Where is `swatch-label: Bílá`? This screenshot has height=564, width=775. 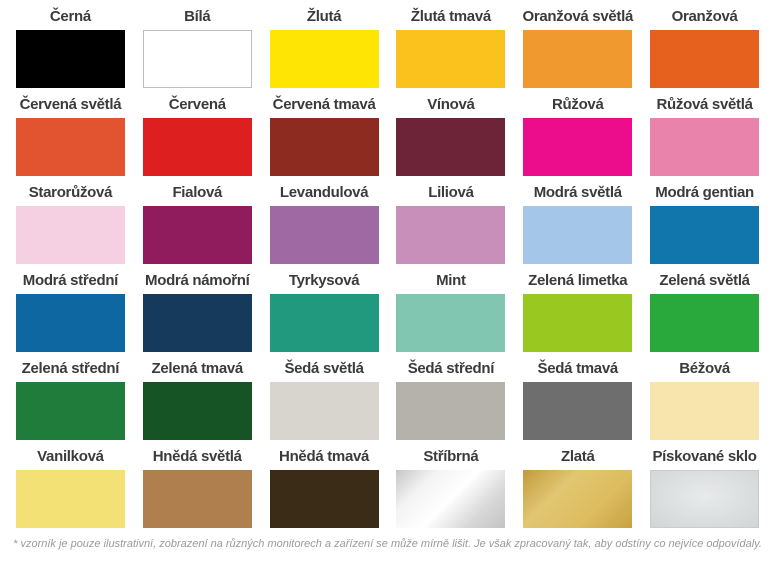 swatch-label: Bílá is located at coordinates (197, 16).